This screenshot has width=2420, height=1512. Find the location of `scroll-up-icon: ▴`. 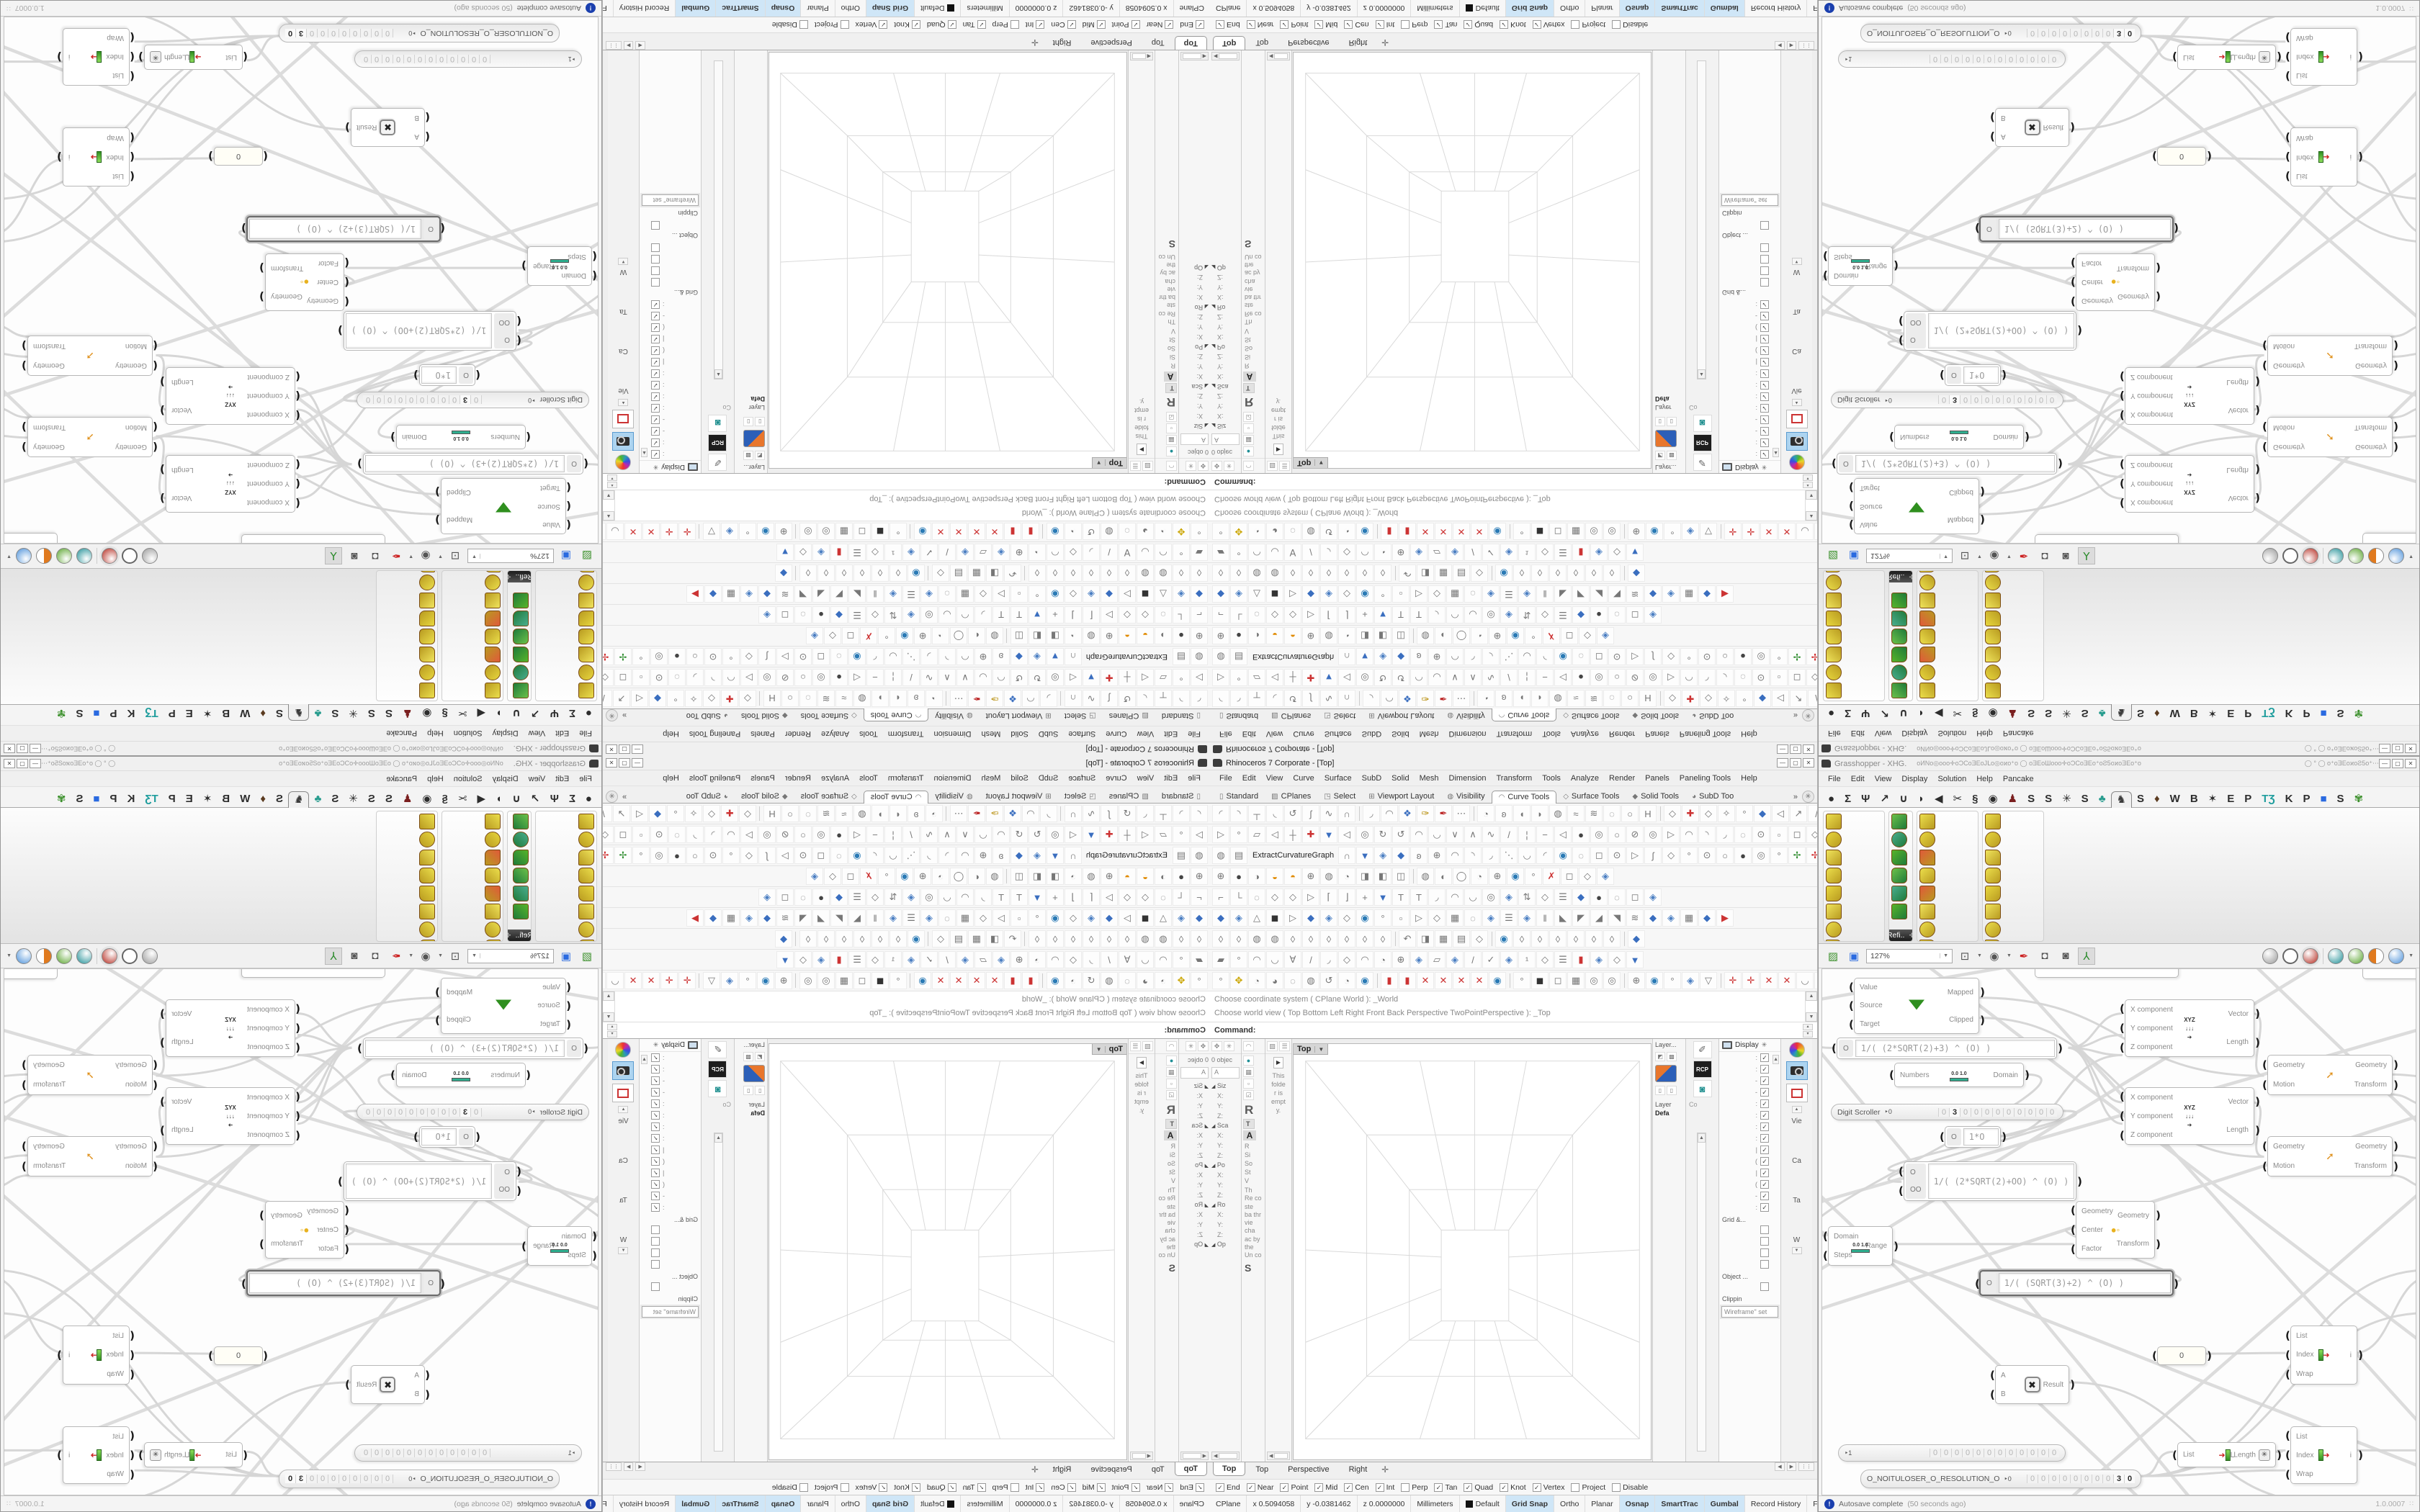

scroll-up-icon: ▴ is located at coordinates (1808, 1026).